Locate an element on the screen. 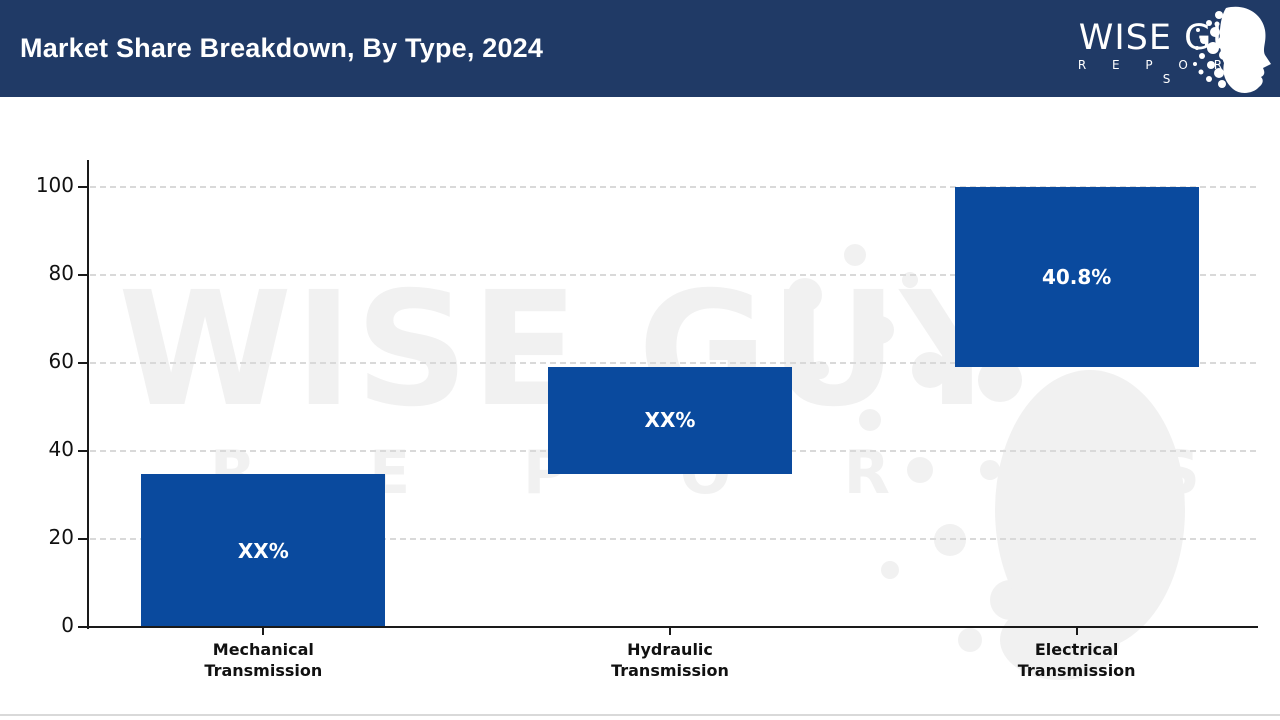 This screenshot has height=720, width=1280. chart-title: Market Share Breakdown, By Type, 2024 is located at coordinates (282, 48).